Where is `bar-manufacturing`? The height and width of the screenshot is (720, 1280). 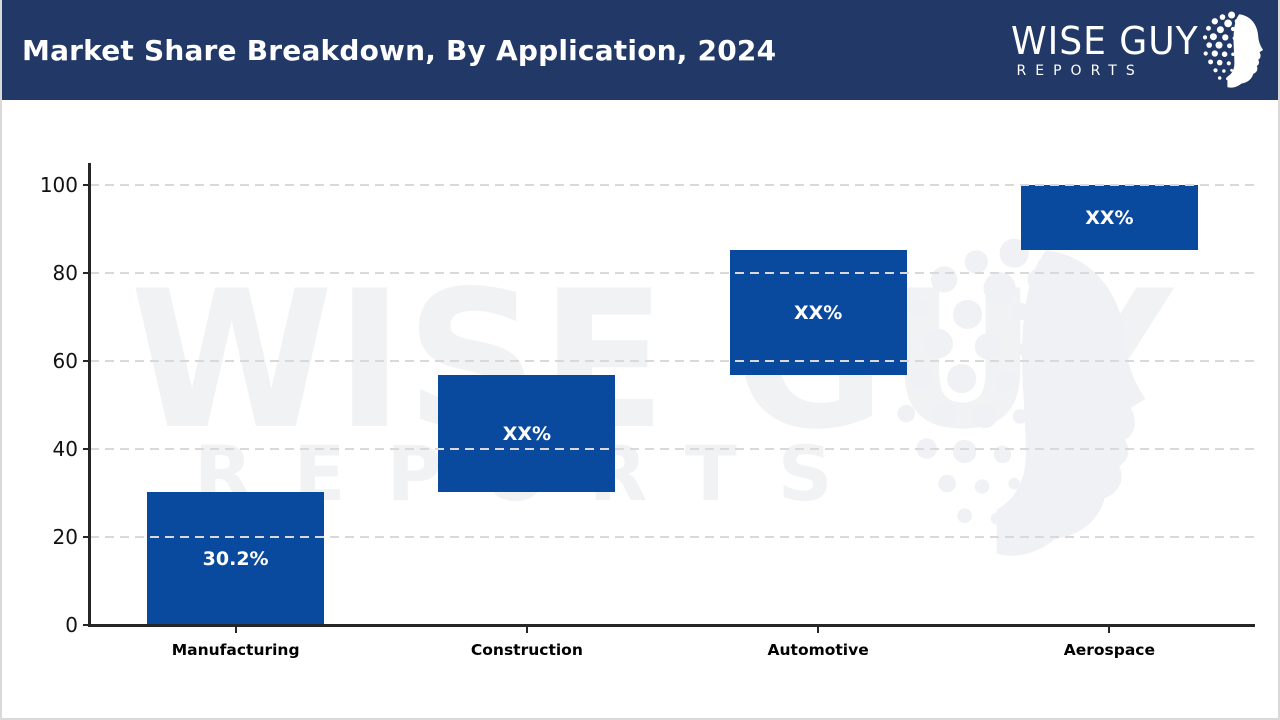 bar-manufacturing is located at coordinates (236, 558).